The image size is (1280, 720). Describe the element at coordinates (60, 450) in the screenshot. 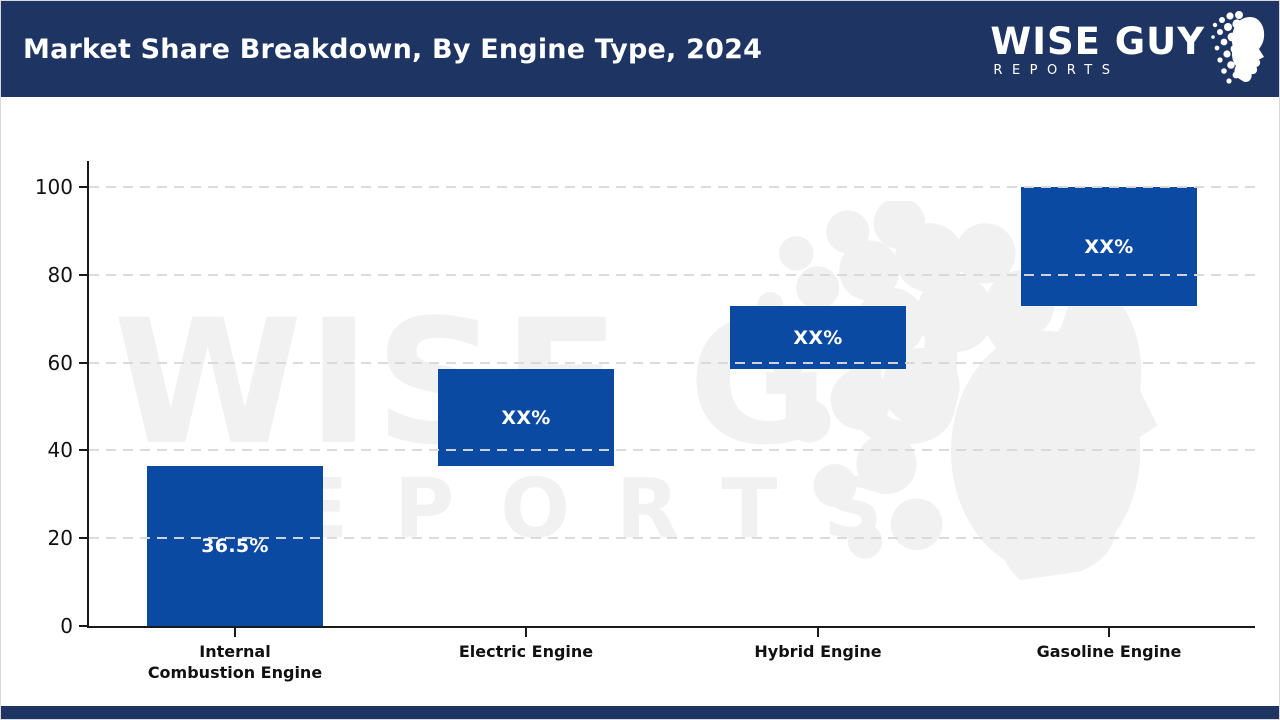

I see `y-tick-label: 40` at that location.